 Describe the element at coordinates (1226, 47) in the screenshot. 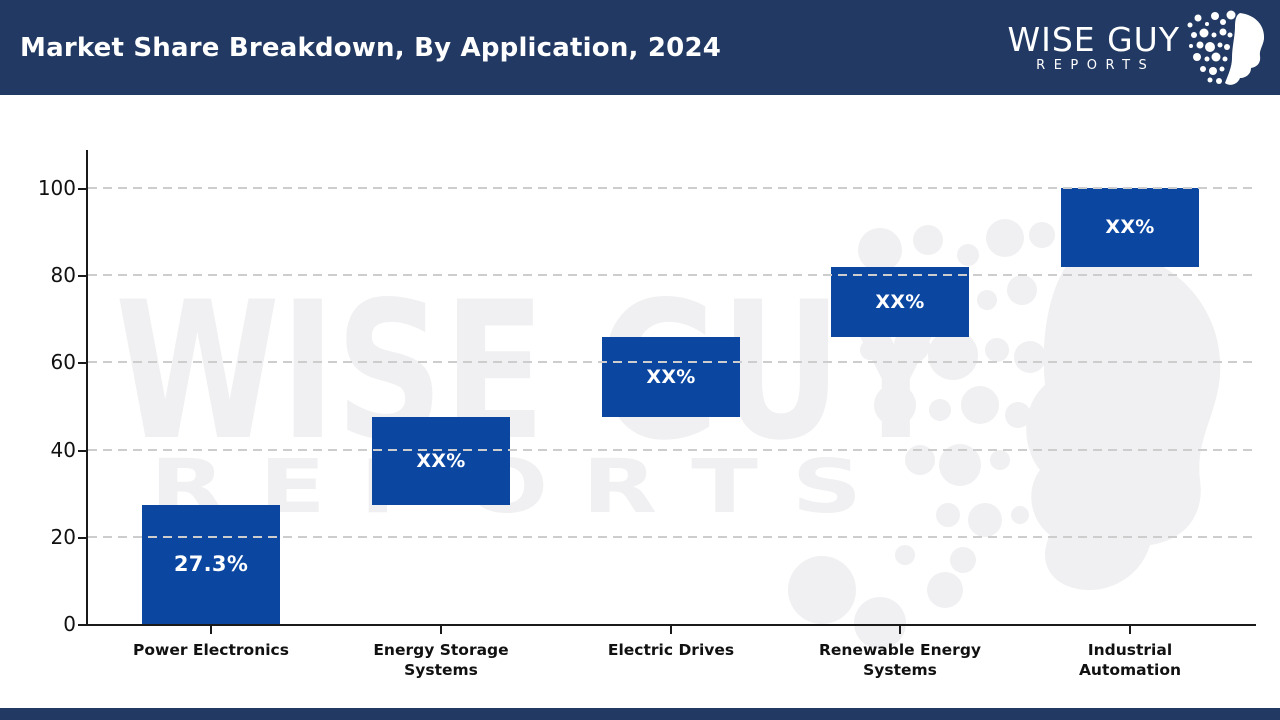

I see `dotted-head-icon` at that location.